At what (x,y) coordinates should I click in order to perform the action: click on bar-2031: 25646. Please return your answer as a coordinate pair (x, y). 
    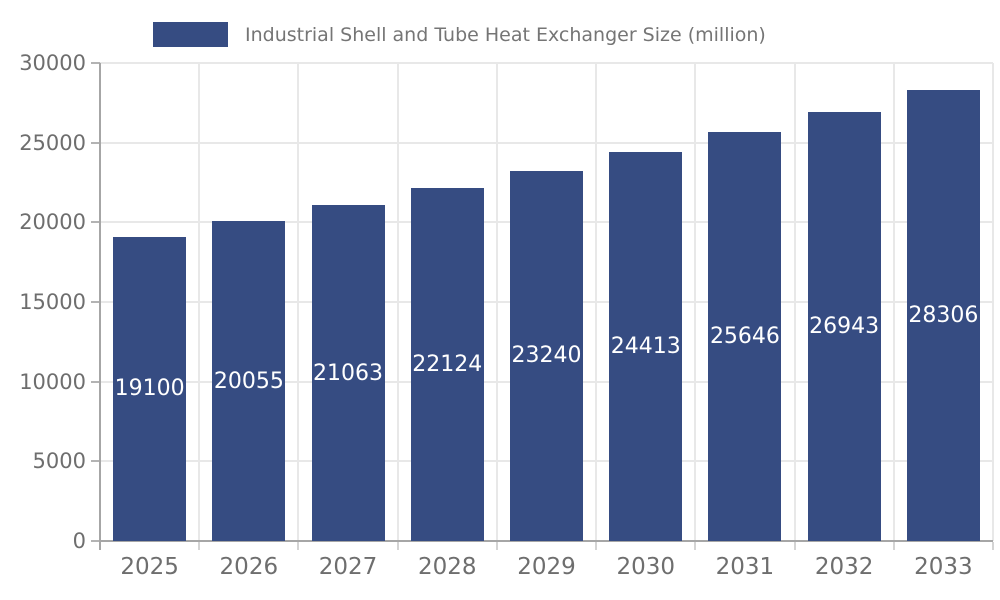
    Looking at the image, I should click on (745, 336).